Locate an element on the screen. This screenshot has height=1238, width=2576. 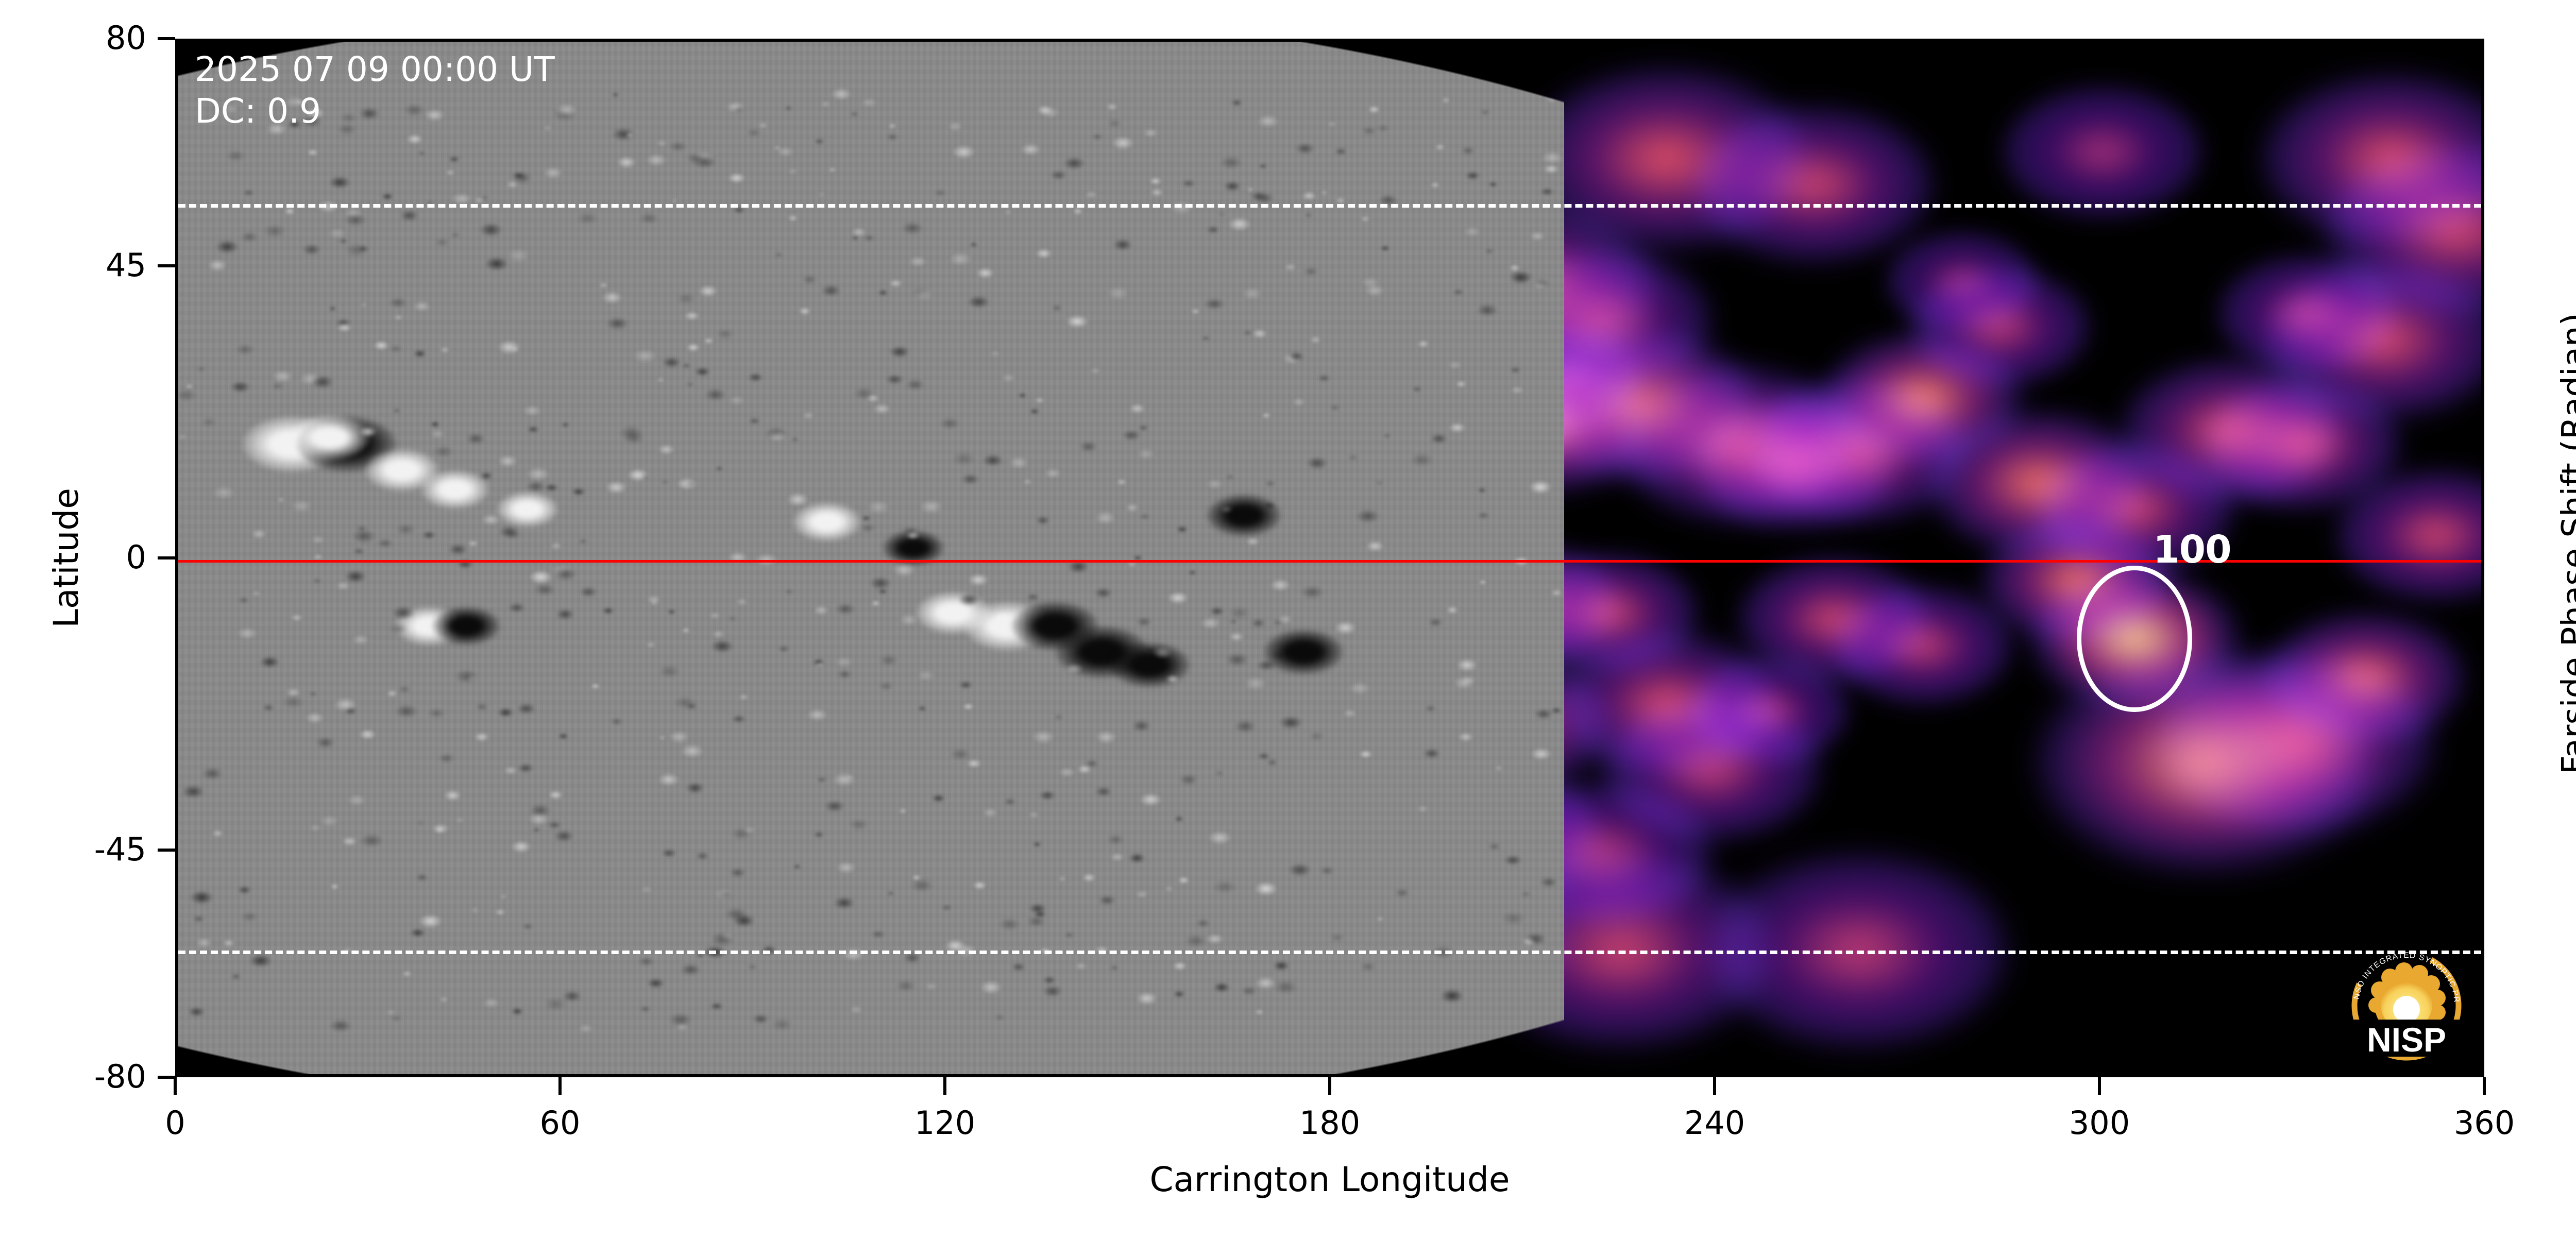
axis-tick-label: 300 is located at coordinates (2099, 1123).